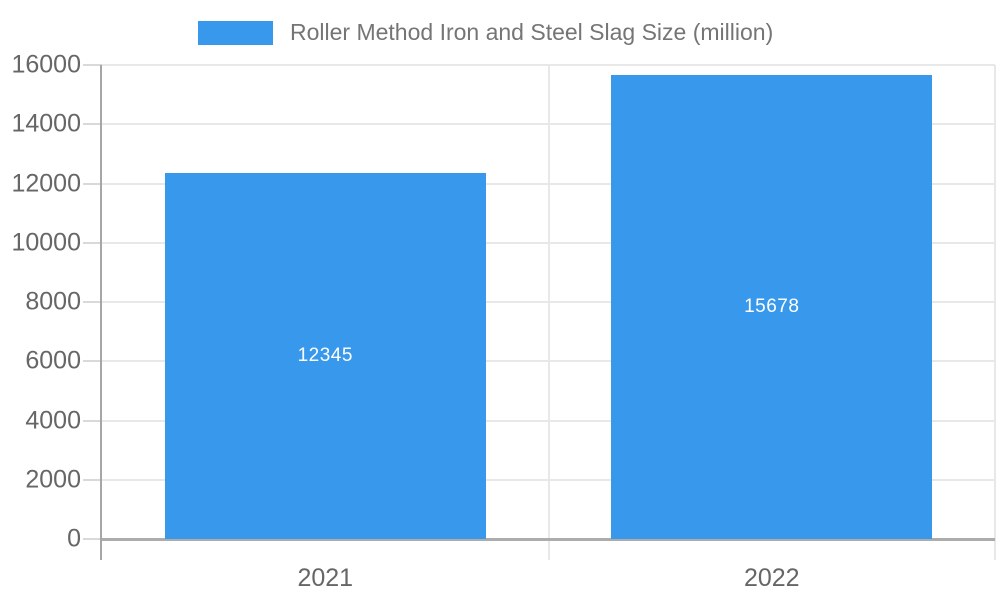 This screenshot has height=600, width=1000. What do you see at coordinates (325, 578) in the screenshot?
I see `x-tick-label: 2021` at bounding box center [325, 578].